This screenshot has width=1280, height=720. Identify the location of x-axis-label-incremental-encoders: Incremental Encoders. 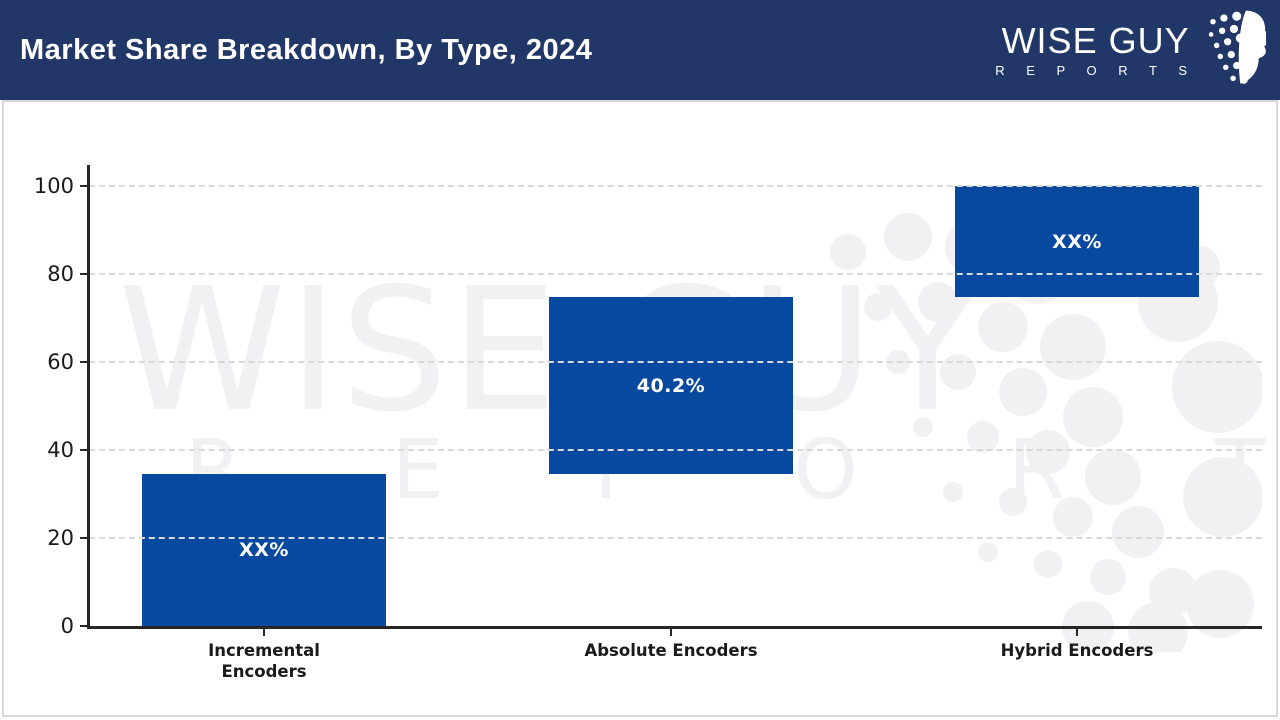
(264, 661).